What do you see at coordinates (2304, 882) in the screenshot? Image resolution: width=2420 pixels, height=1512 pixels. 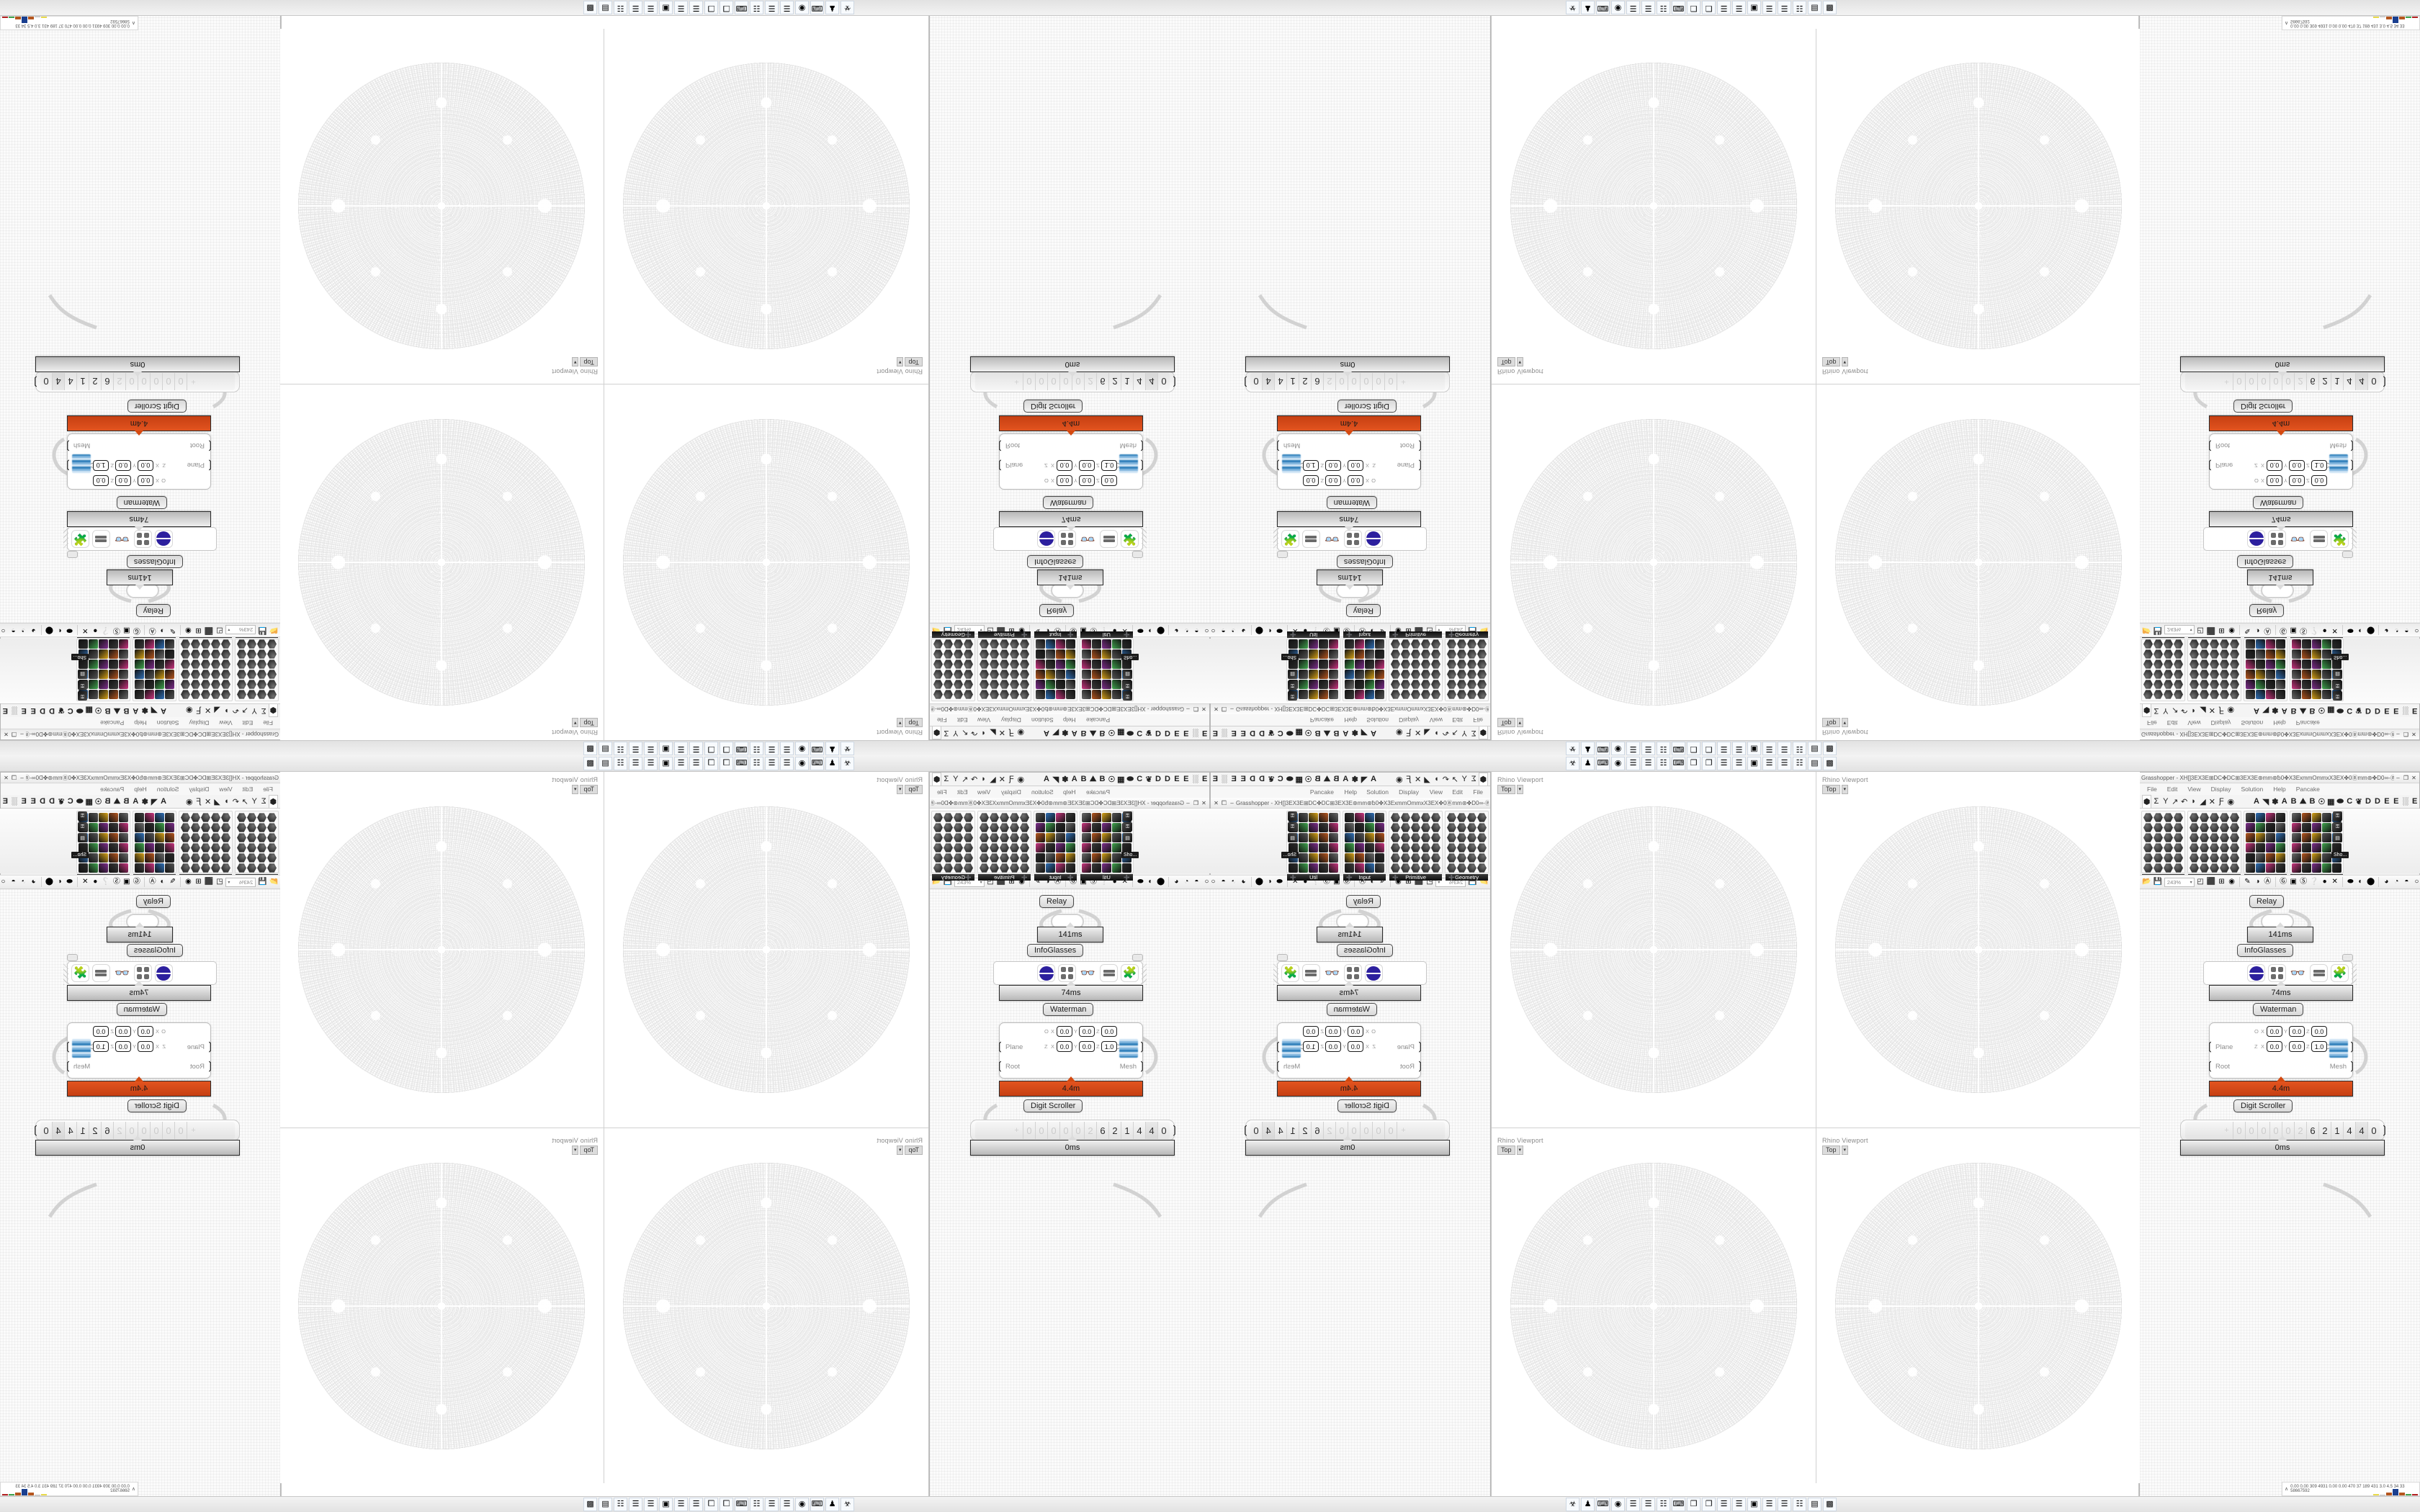 I see `gh-toolbar-icon-9: Ⓢ` at bounding box center [2304, 882].